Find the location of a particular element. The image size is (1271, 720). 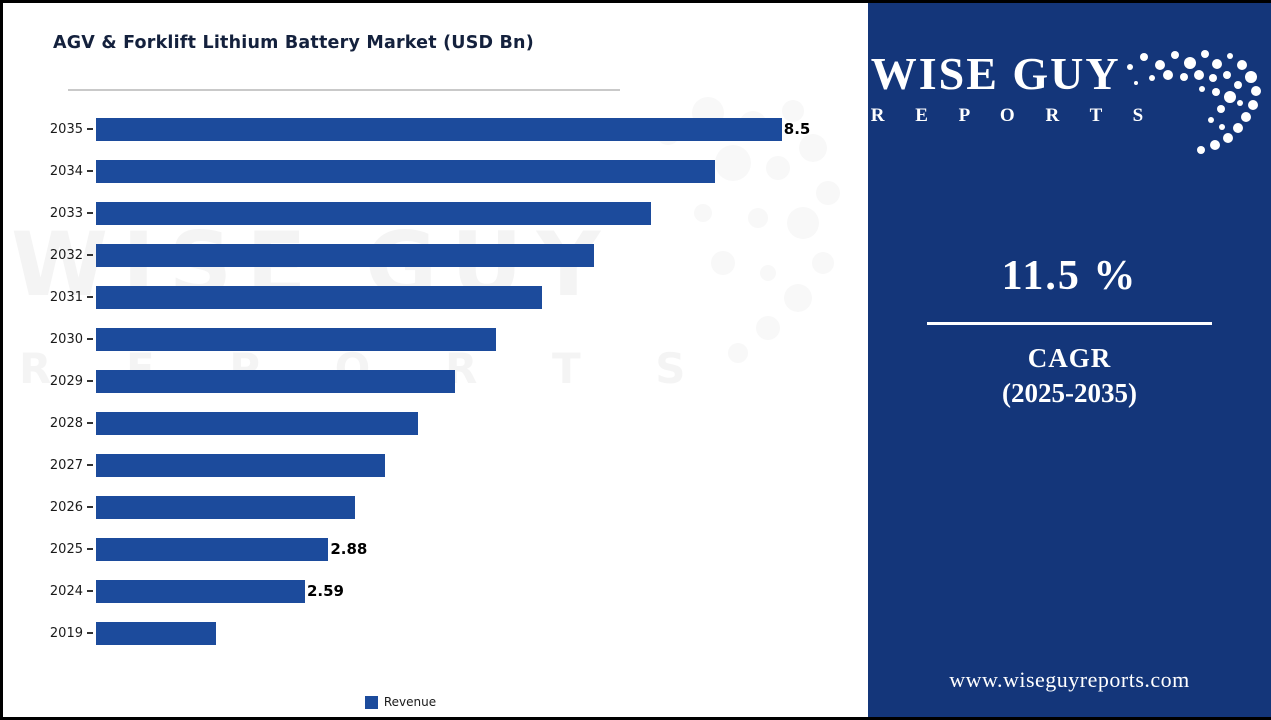

bar-row: 2028 is located at coordinates (446, 423).